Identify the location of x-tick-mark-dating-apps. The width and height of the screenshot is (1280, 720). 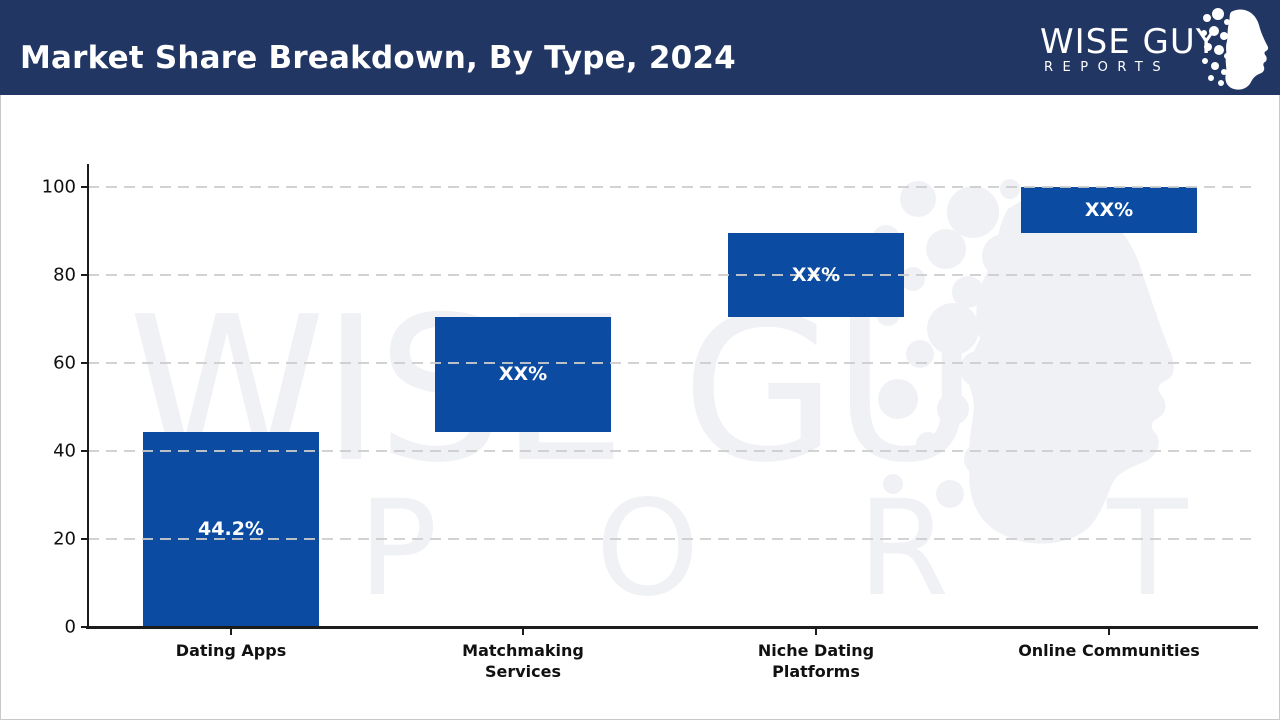
(231, 631).